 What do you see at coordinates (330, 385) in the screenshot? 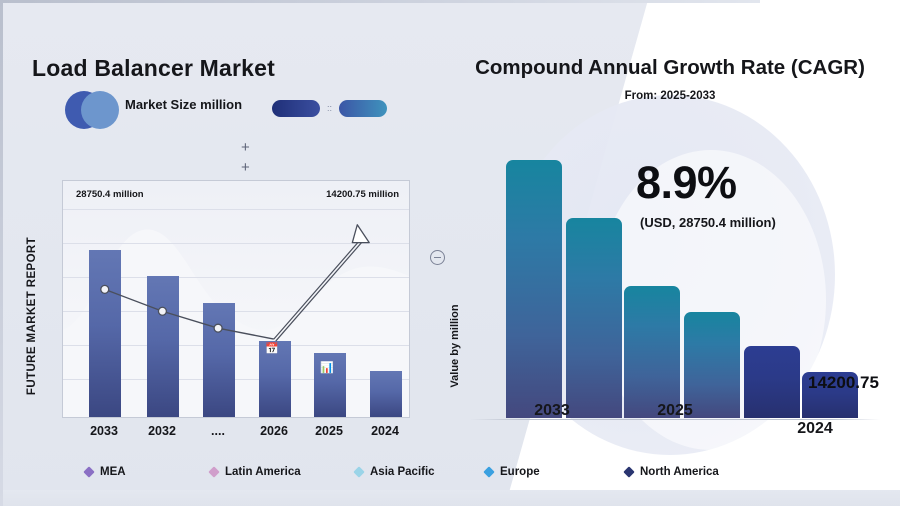
I see `bar-2025` at bounding box center [330, 385].